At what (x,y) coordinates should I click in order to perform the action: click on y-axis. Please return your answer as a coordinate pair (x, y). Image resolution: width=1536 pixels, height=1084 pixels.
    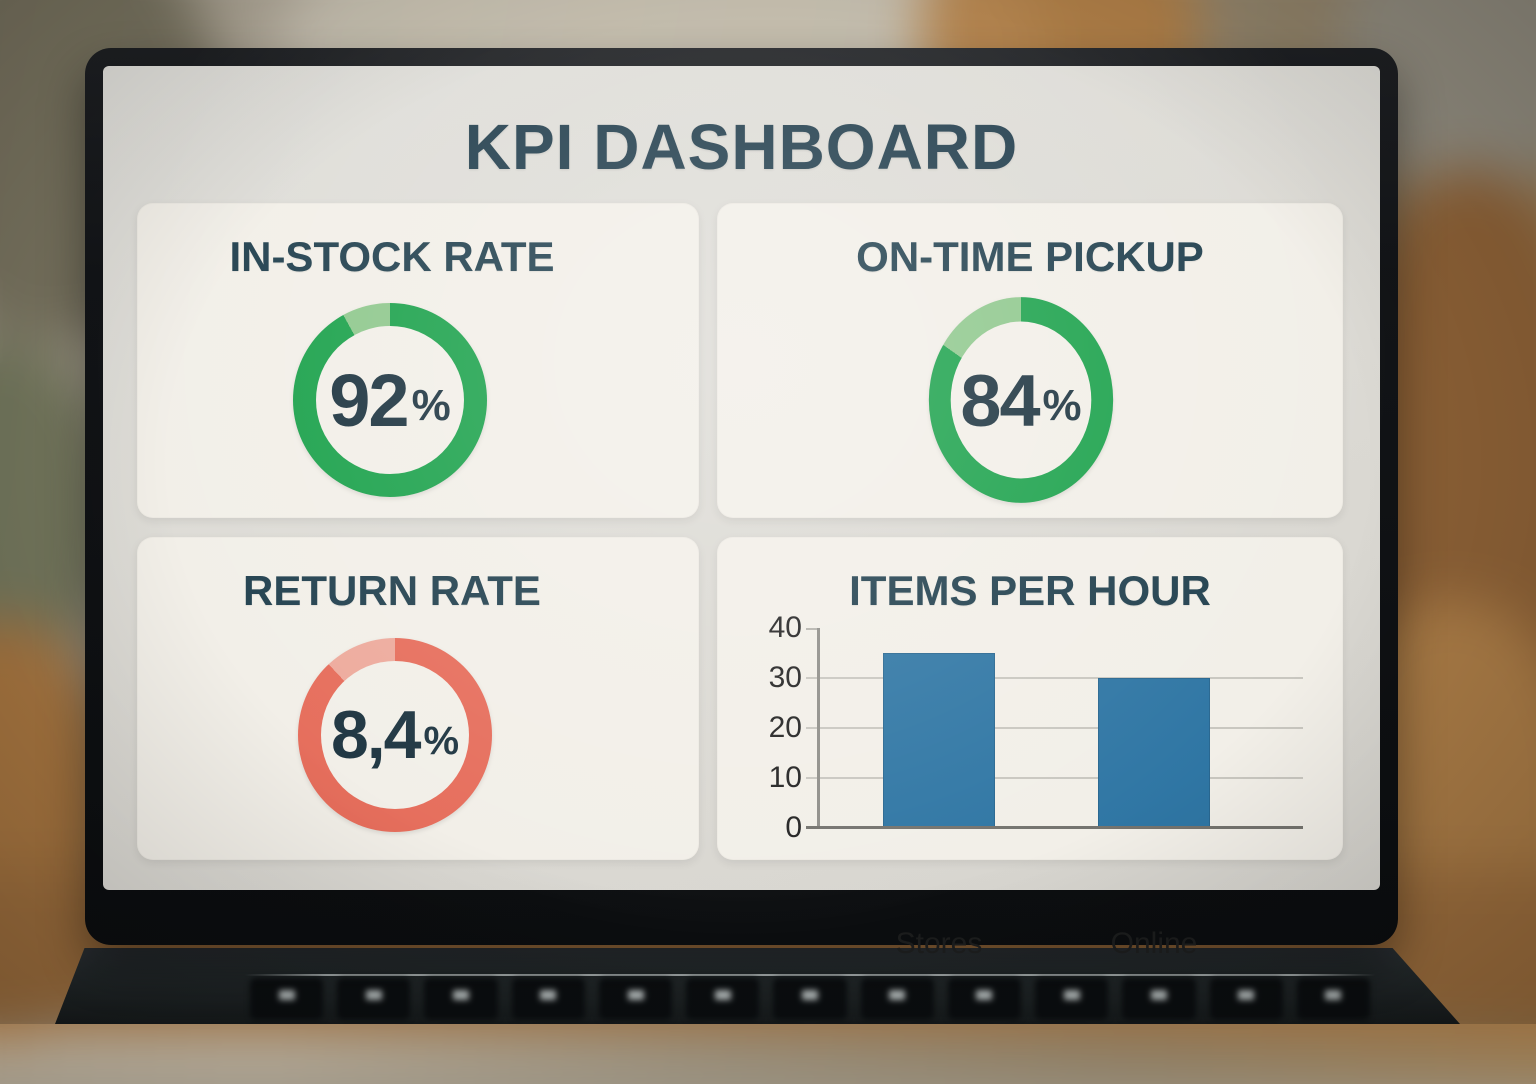
    Looking at the image, I should click on (818, 728).